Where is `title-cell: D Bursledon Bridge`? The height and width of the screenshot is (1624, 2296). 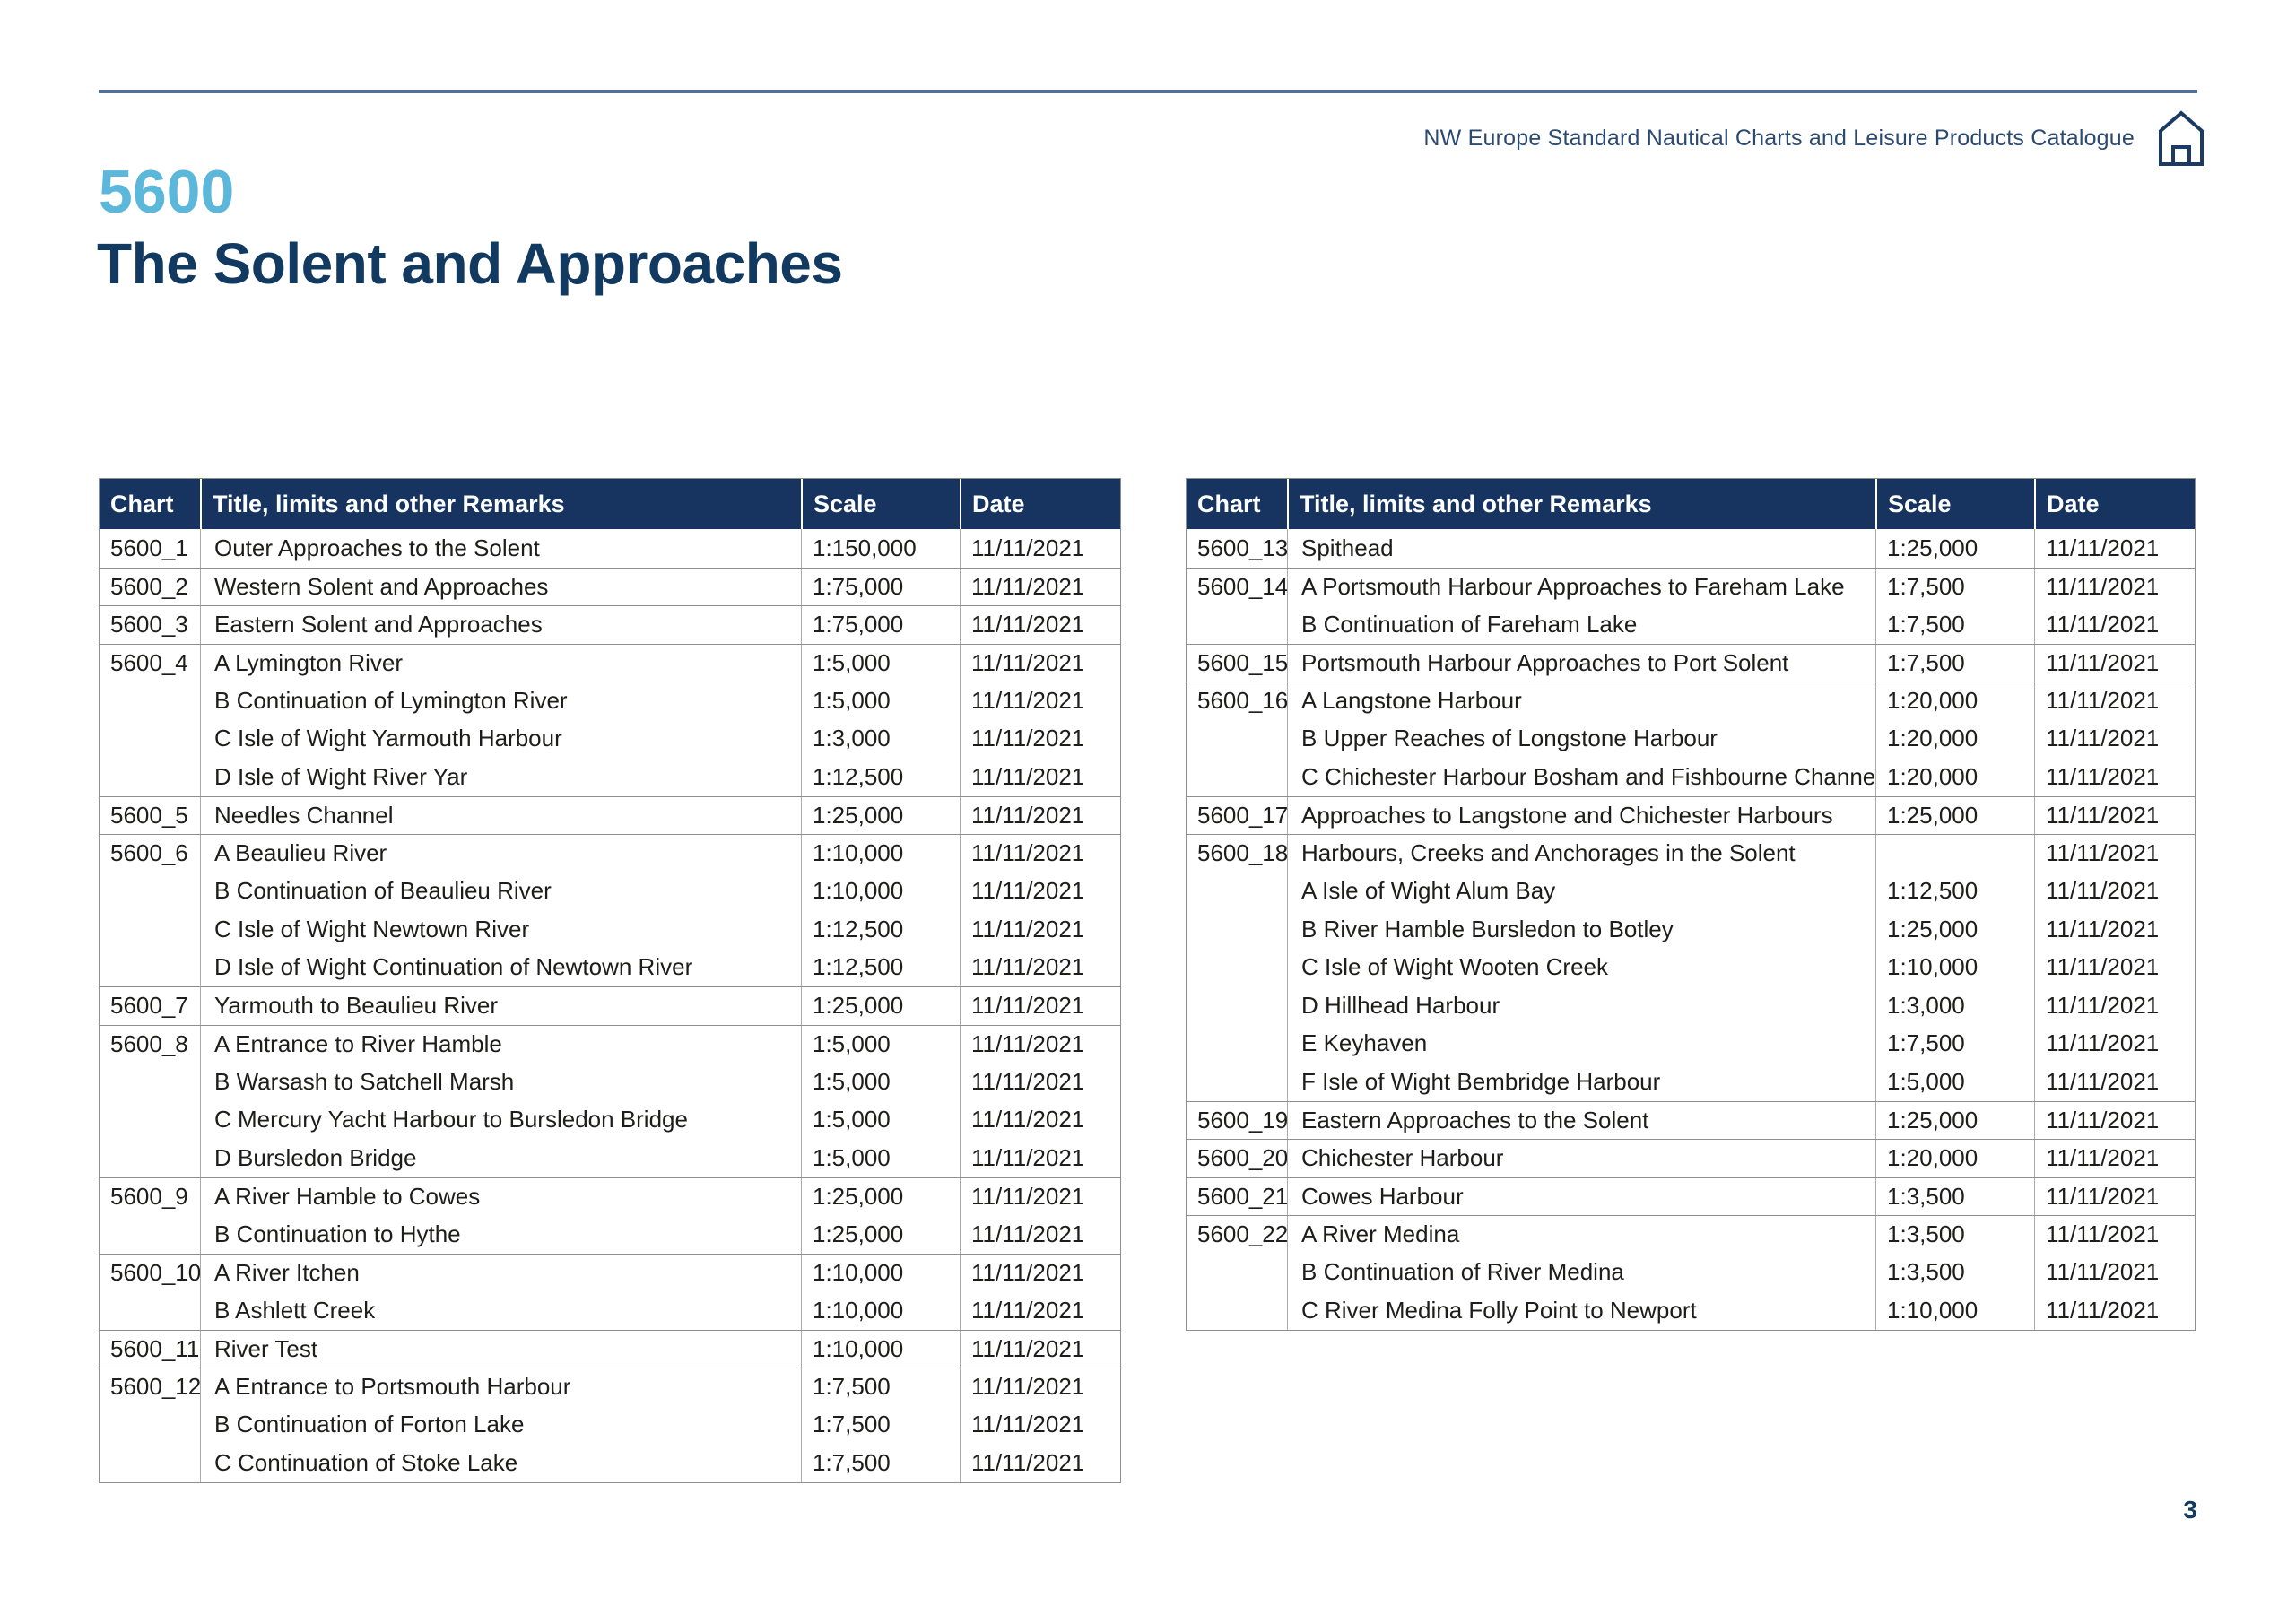
title-cell: D Bursledon Bridge is located at coordinates (500, 1158).